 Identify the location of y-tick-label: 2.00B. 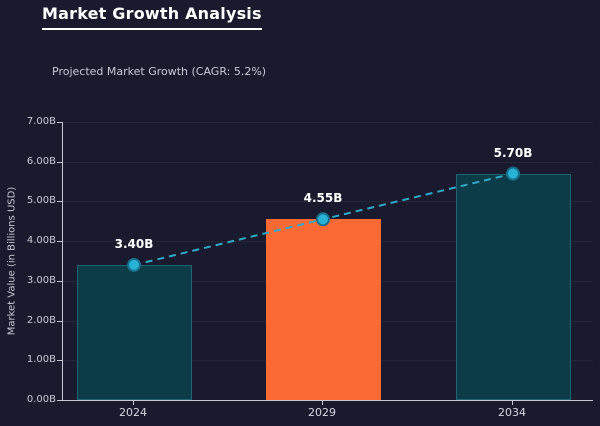
(41, 320).